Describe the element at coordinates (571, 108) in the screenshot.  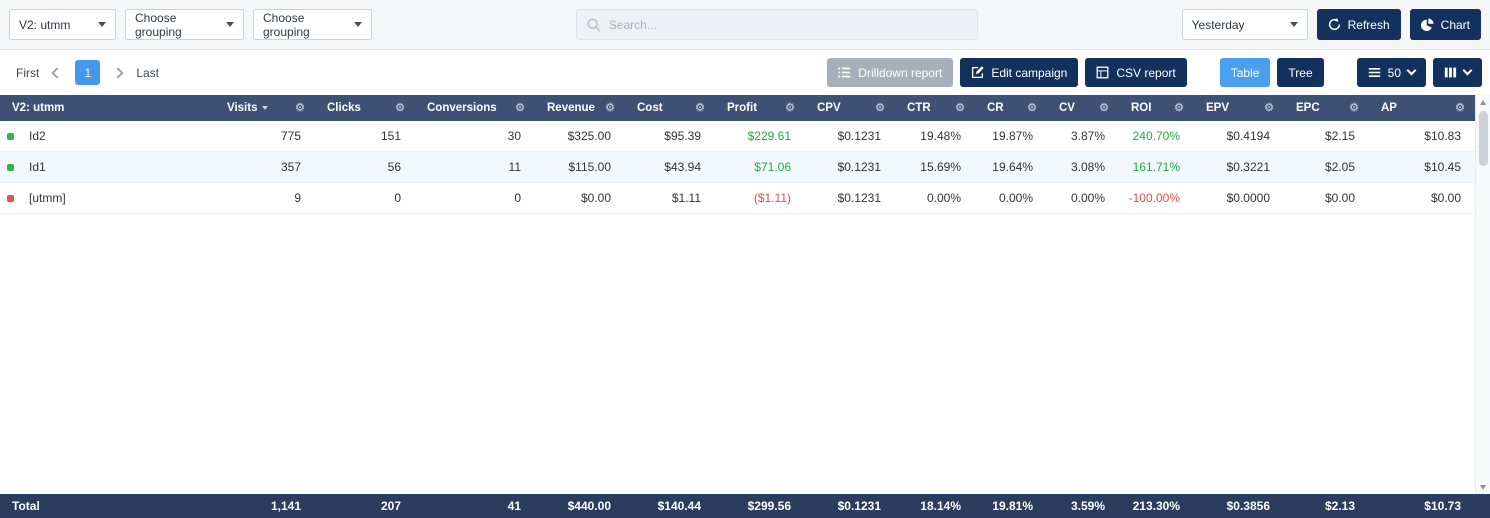
I see `column-label: Revenue` at that location.